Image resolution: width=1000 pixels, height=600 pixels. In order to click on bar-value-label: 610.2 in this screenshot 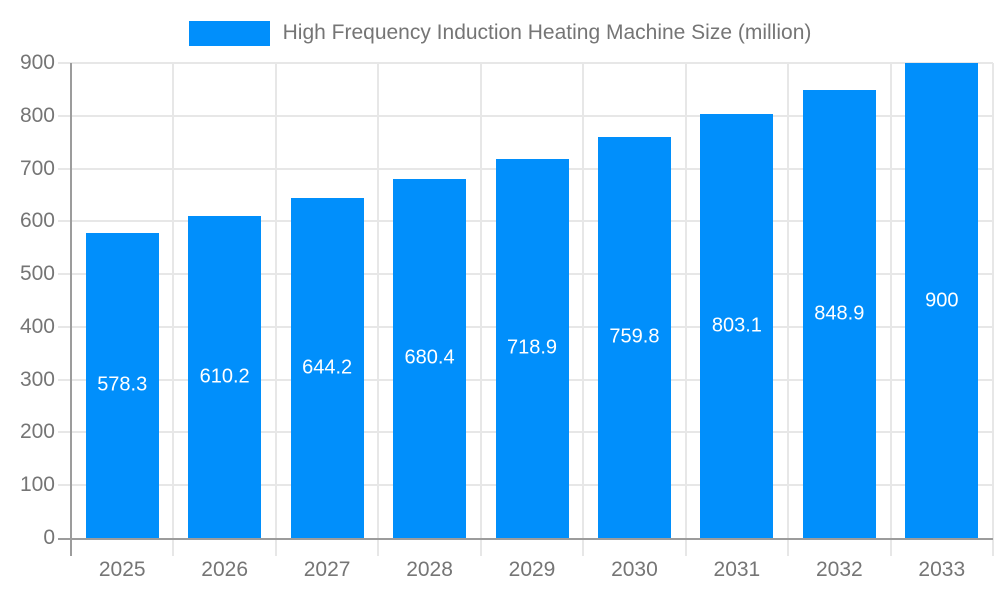, I will do `click(224, 376)`.